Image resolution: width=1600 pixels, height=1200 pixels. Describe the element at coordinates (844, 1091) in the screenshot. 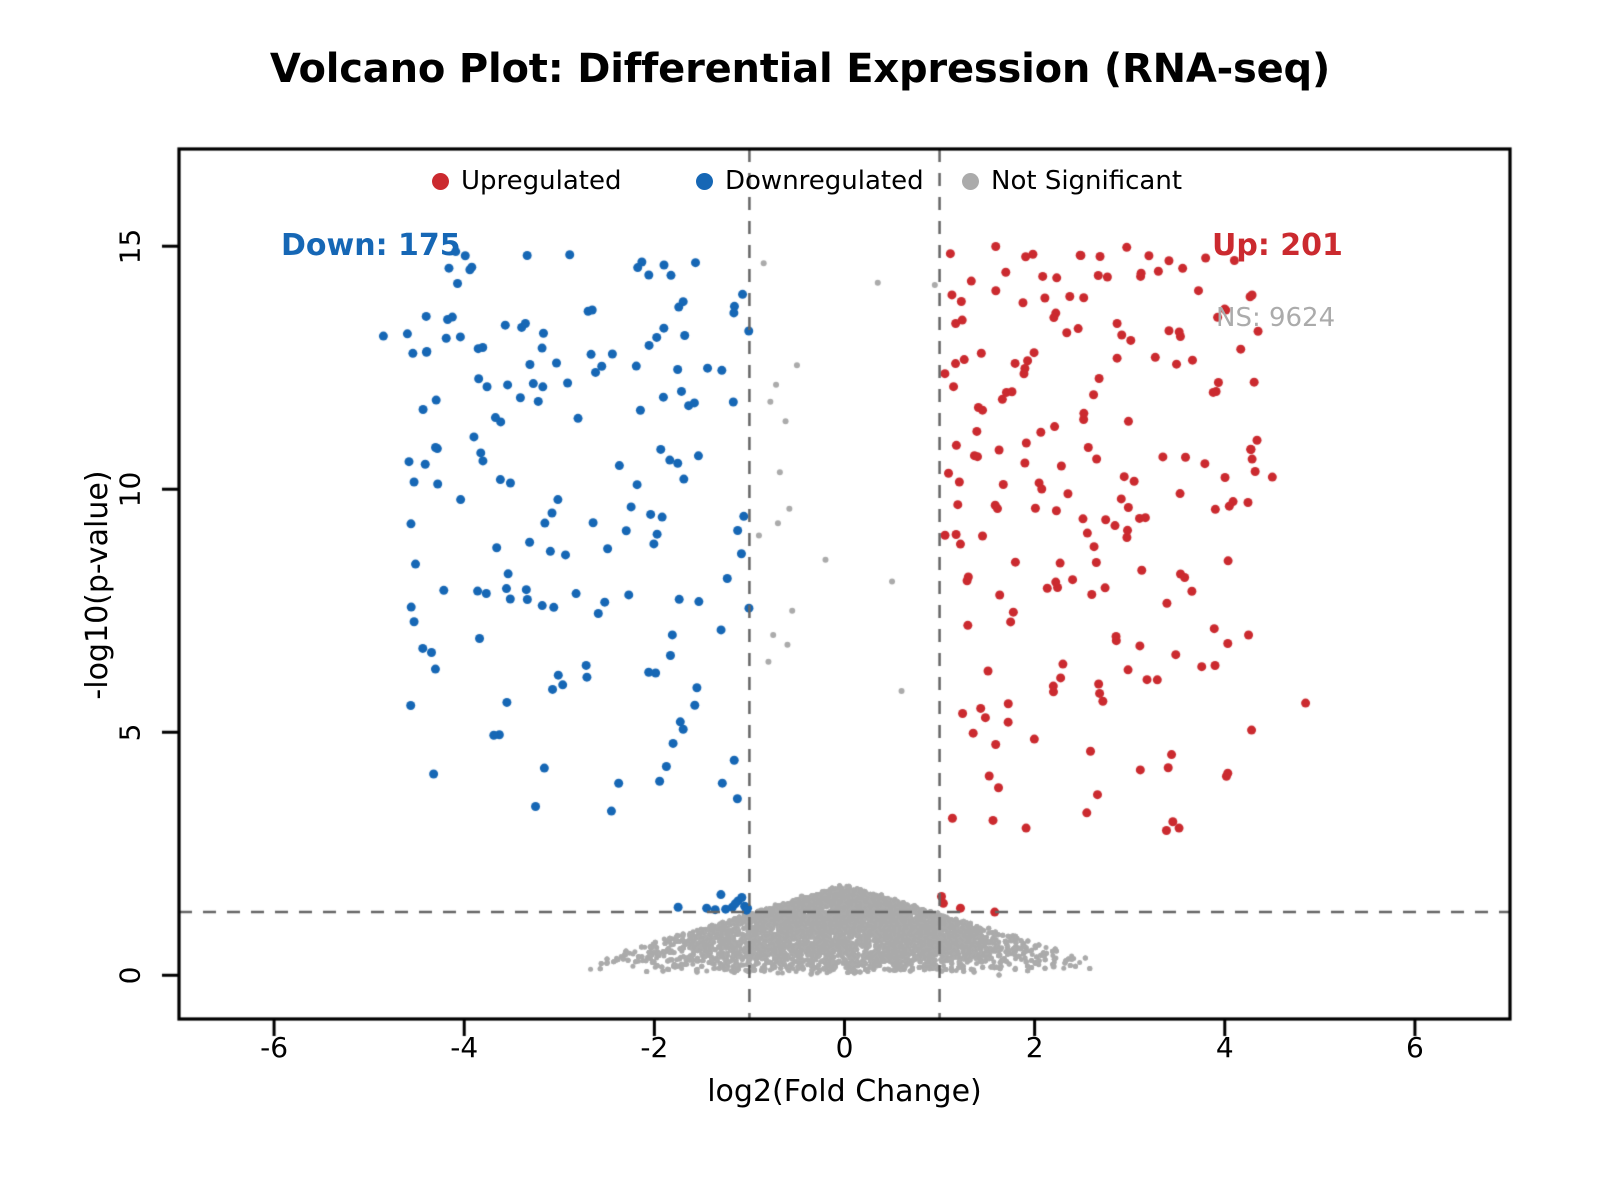

I see `x-axis-label: log2(Fold Change)` at that location.